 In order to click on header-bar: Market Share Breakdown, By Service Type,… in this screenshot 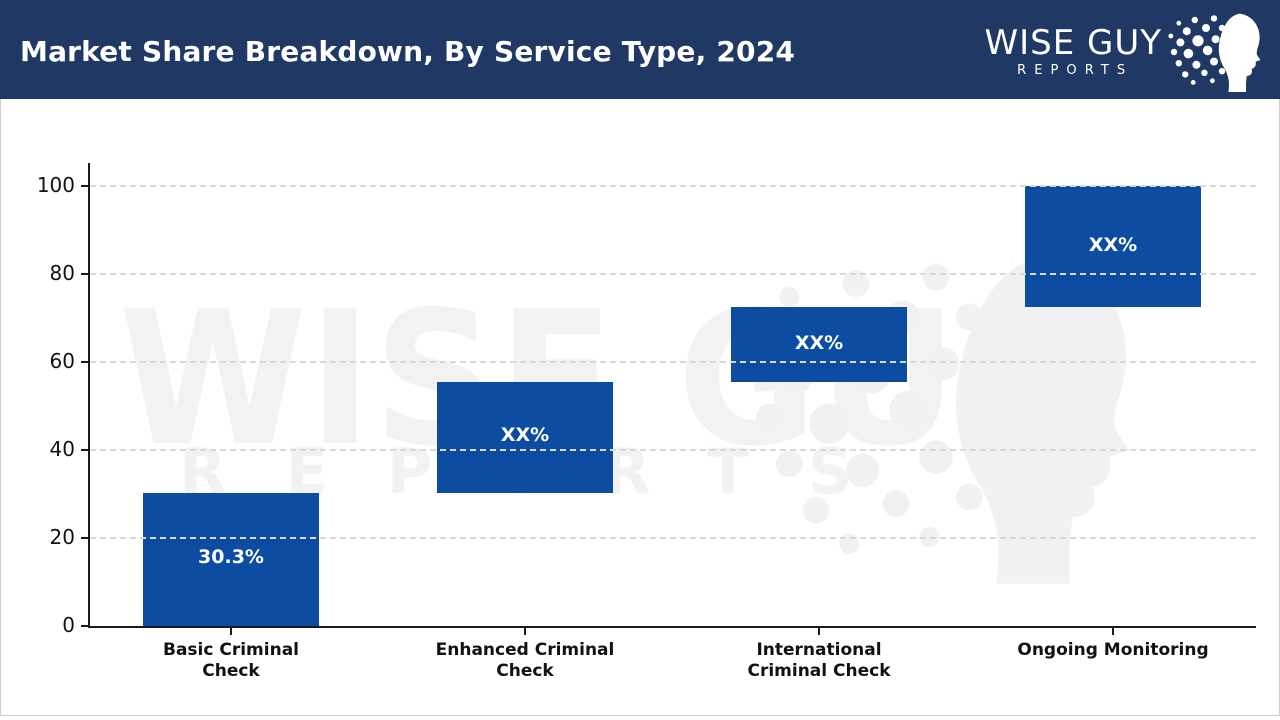, I will do `click(640, 49)`.